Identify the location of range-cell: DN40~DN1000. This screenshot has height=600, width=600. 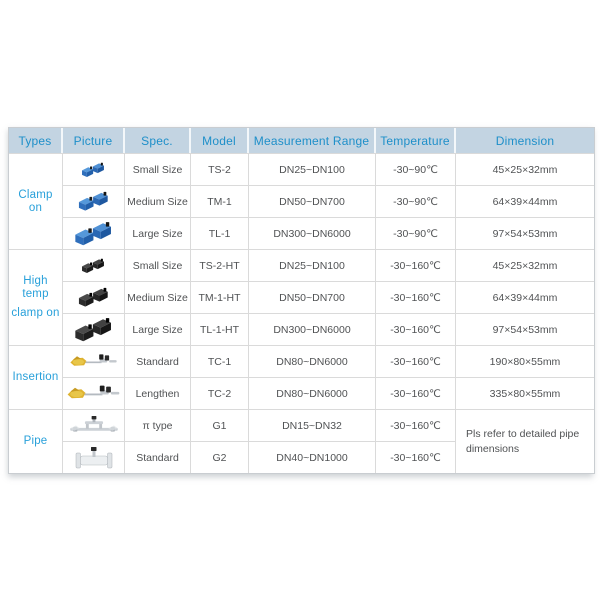
(312, 457).